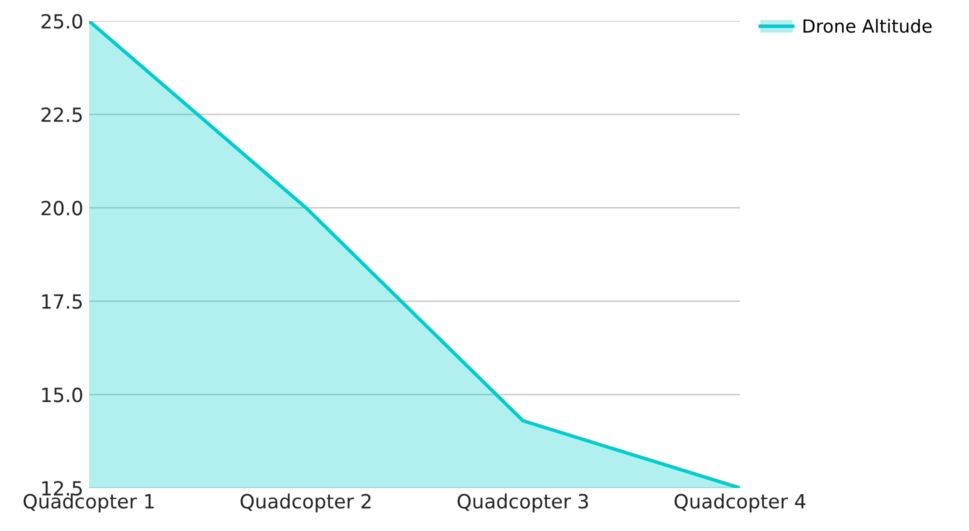  Describe the element at coordinates (868, 25) in the screenshot. I see `legend-label: Drone Altitude` at that location.